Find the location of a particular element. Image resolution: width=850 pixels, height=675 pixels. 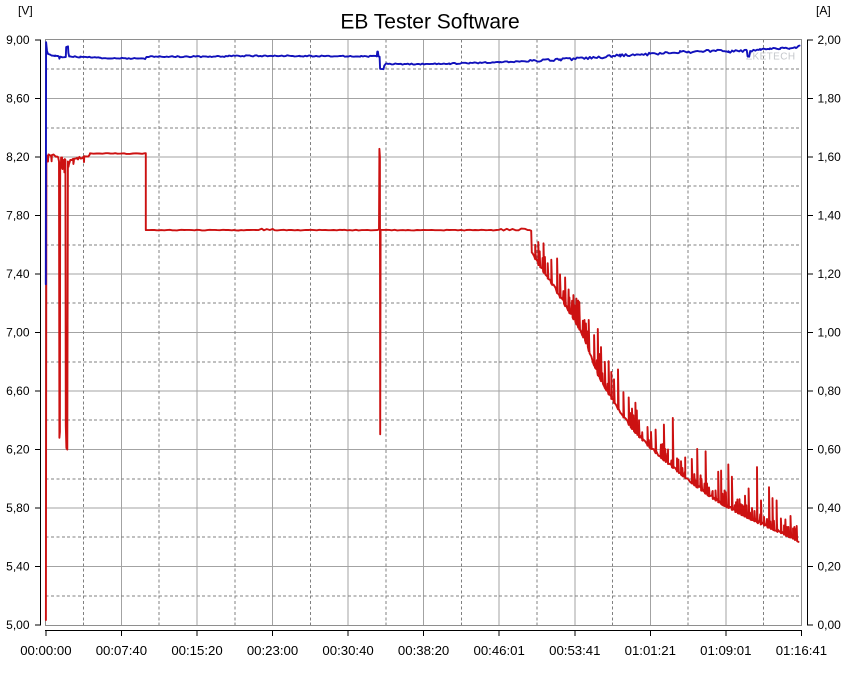

svg-text: 00:53:41 is located at coordinates (574, 650).